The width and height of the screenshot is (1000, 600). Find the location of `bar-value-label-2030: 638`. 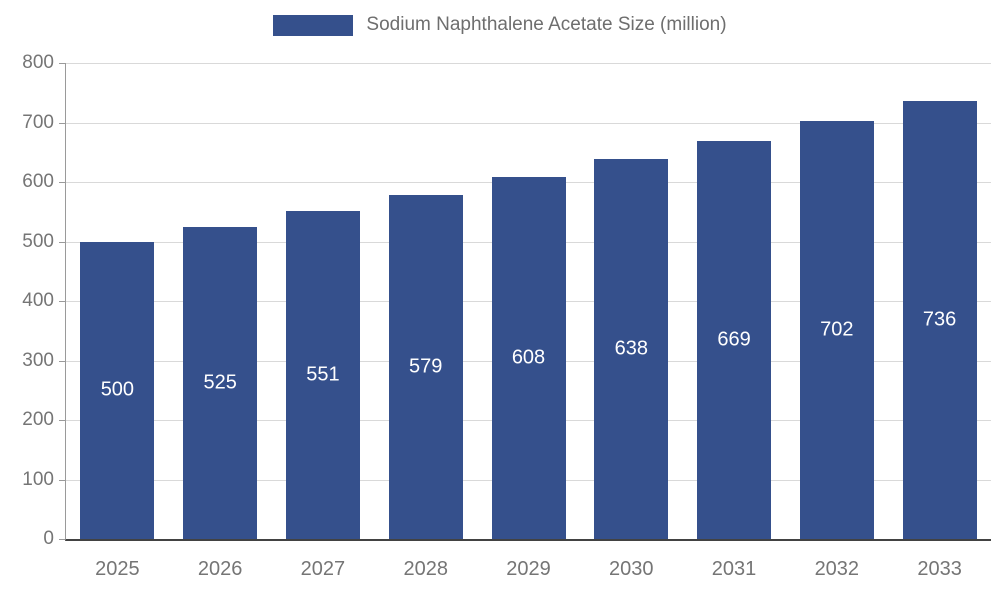

bar-value-label-2030: 638 is located at coordinates (631, 348).